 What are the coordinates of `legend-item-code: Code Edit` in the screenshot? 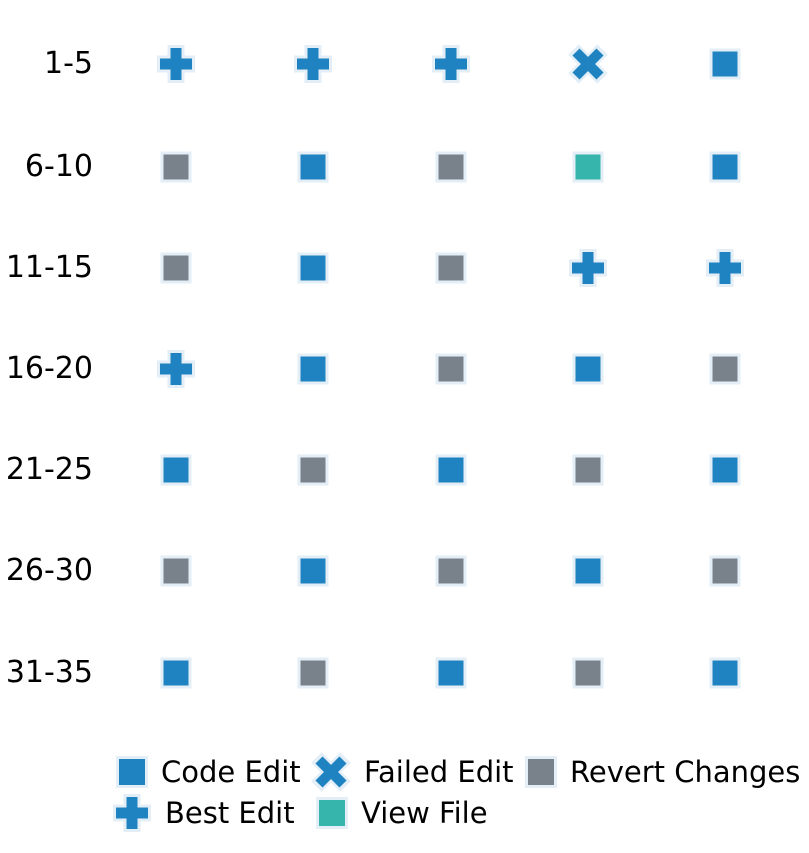 It's located at (208, 772).